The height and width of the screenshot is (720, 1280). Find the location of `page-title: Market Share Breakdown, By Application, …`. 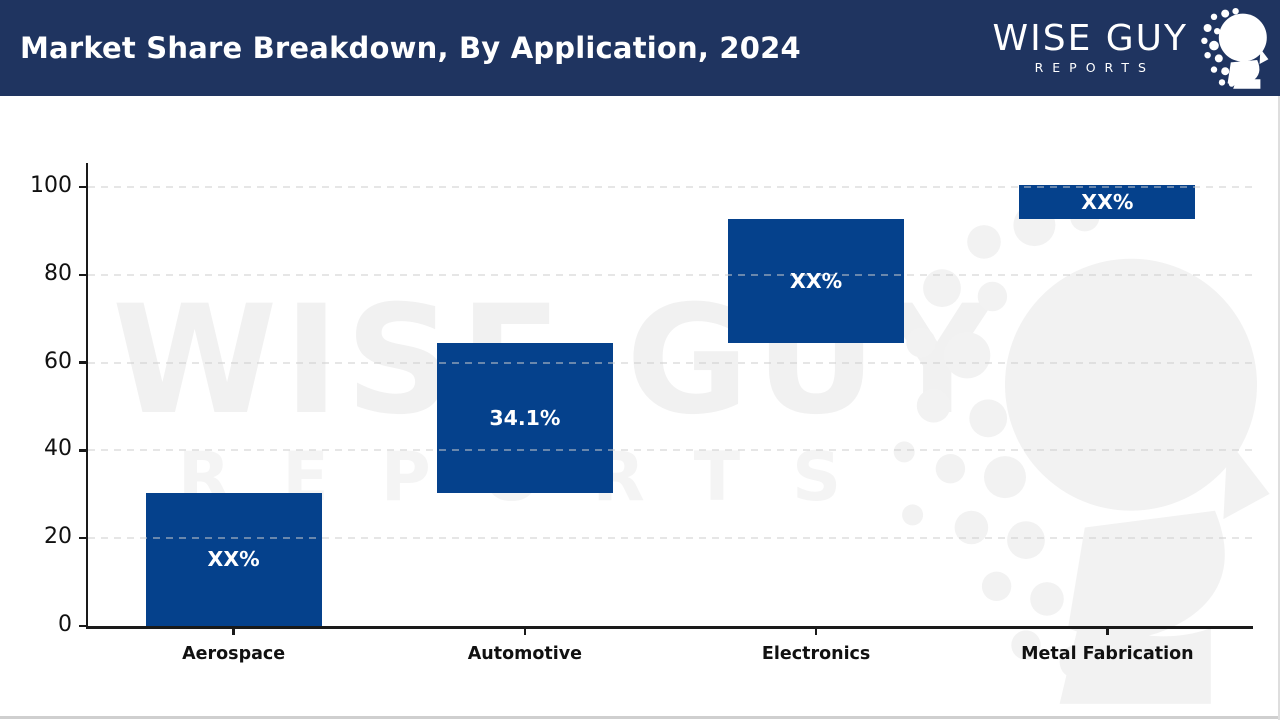

page-title: Market Share Breakdown, By Application, … is located at coordinates (410, 48).